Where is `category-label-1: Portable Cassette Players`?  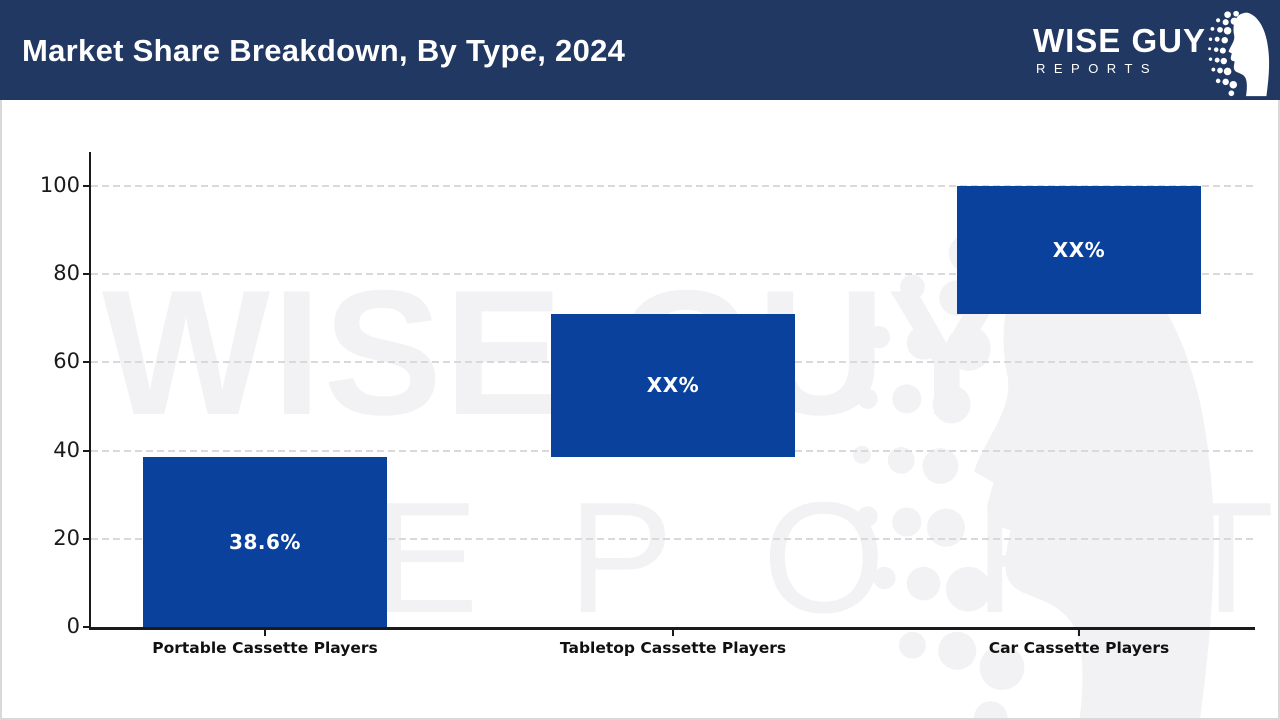 category-label-1: Portable Cassette Players is located at coordinates (265, 648).